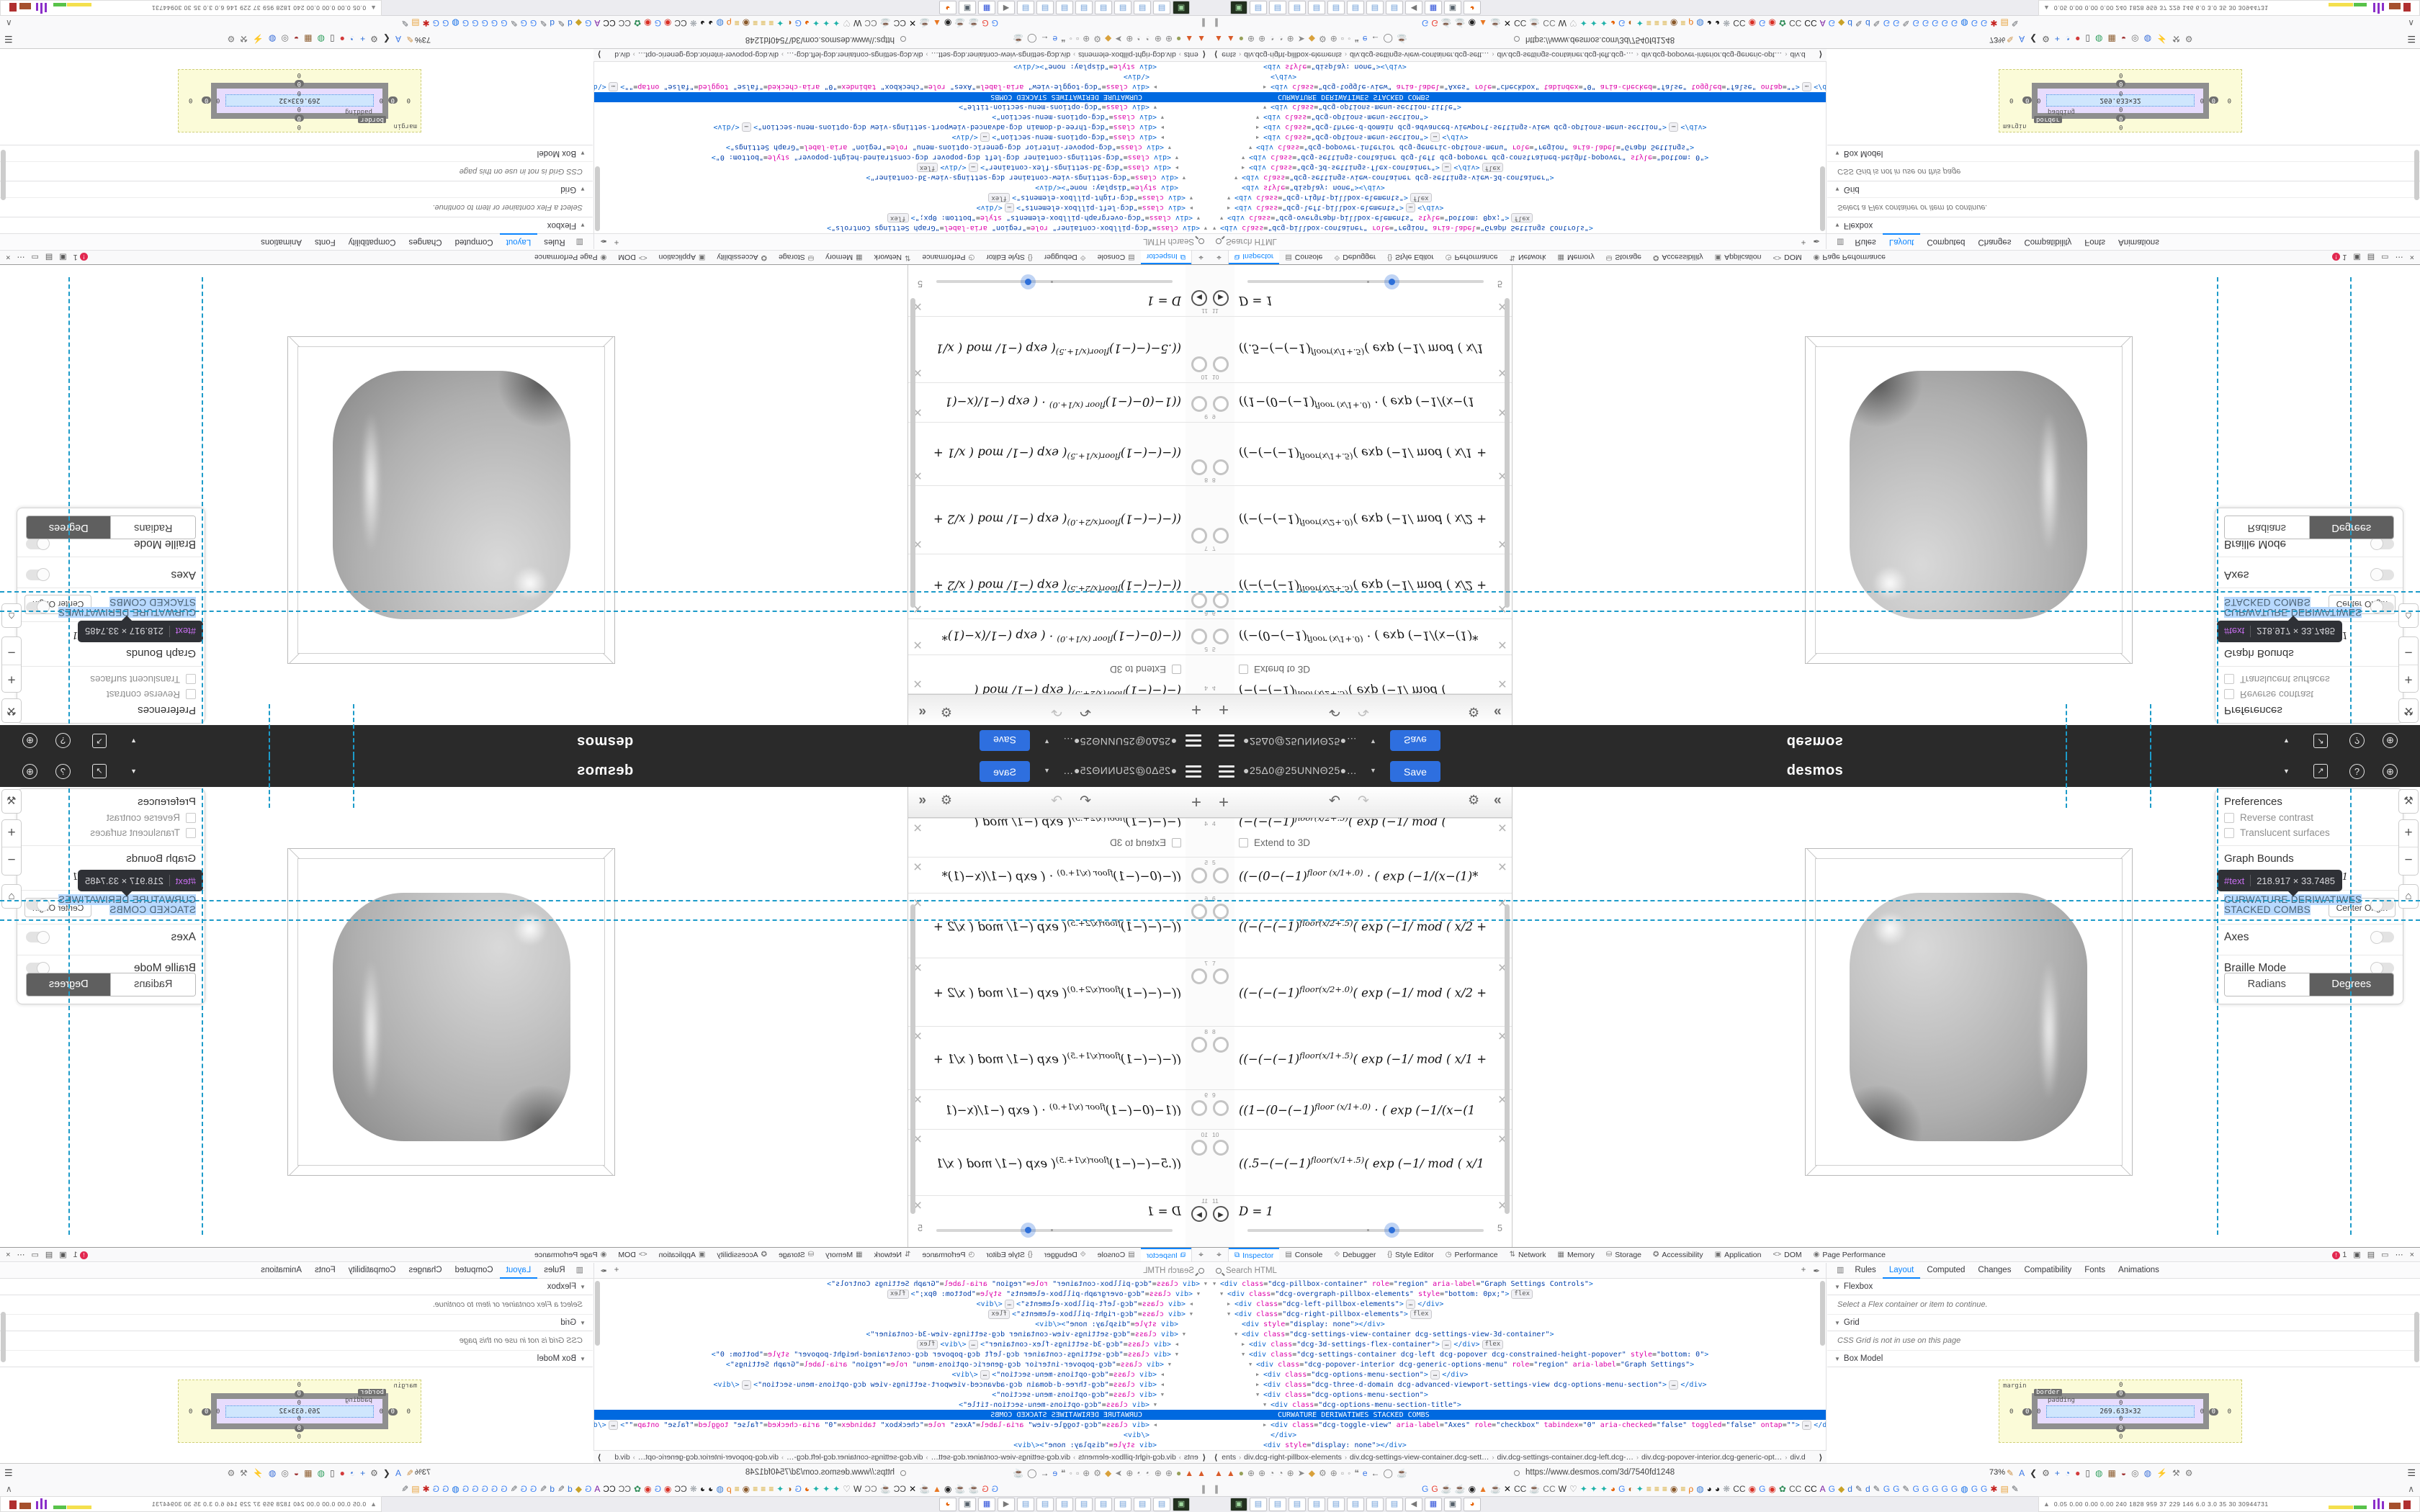 Image resolution: width=2420 pixels, height=1512 pixels. What do you see at coordinates (1243, 669) in the screenshot?
I see `extend-3d-checkbox` at bounding box center [1243, 669].